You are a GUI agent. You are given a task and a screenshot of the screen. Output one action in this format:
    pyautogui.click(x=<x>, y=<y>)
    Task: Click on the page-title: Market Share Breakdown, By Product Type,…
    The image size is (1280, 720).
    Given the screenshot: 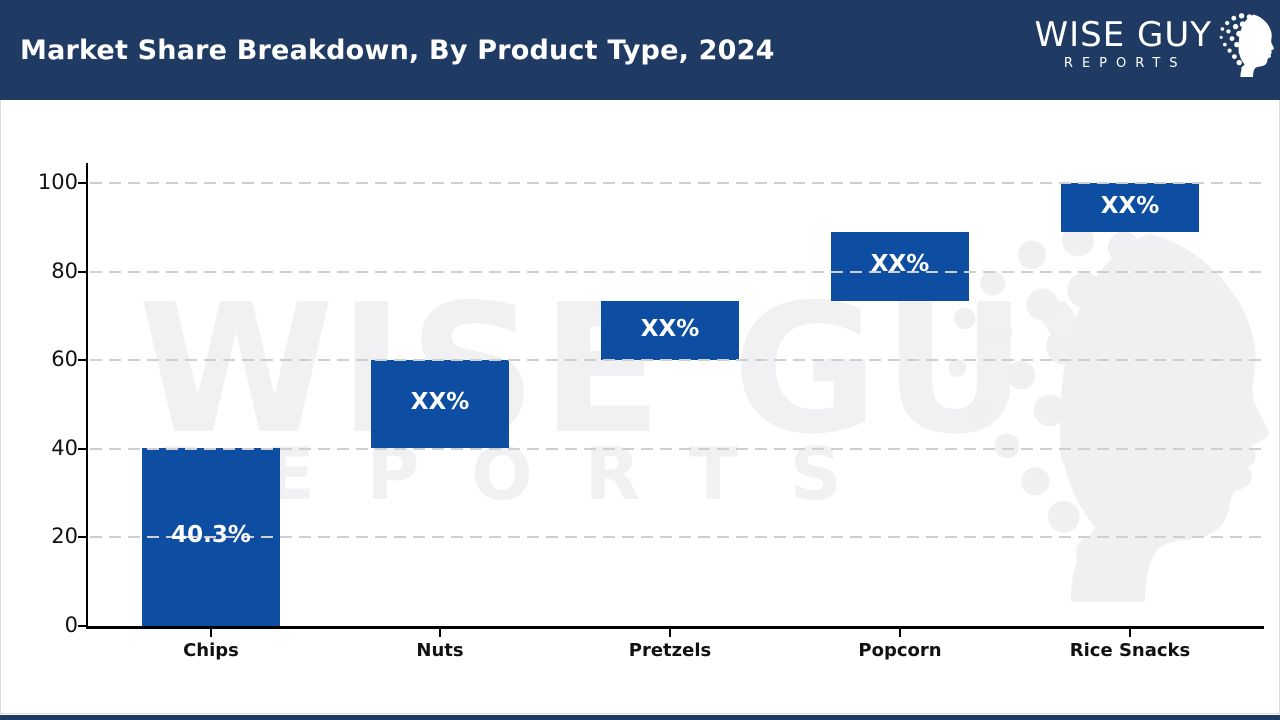 What is the action you would take?
    pyautogui.click(x=397, y=50)
    